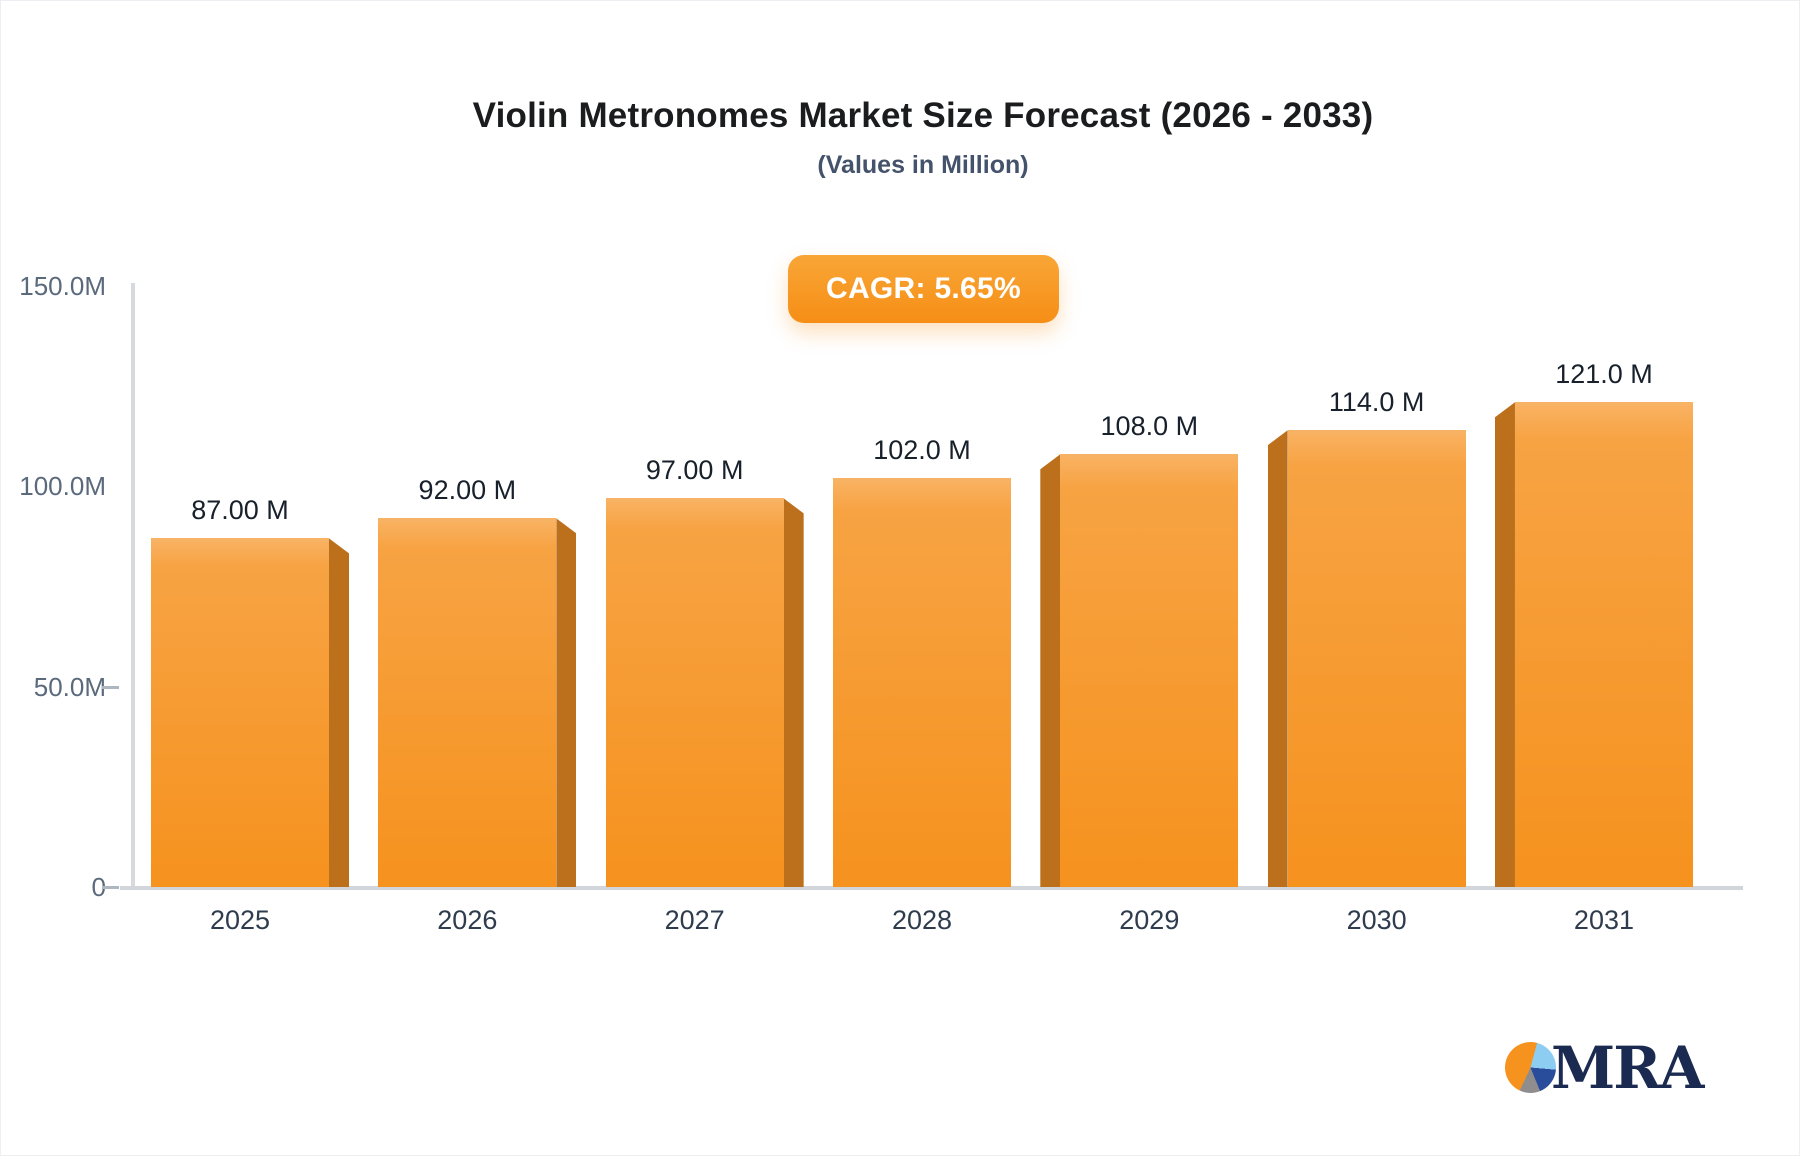  What do you see at coordinates (694, 920) in the screenshot?
I see `x-axis-label: 2027` at bounding box center [694, 920].